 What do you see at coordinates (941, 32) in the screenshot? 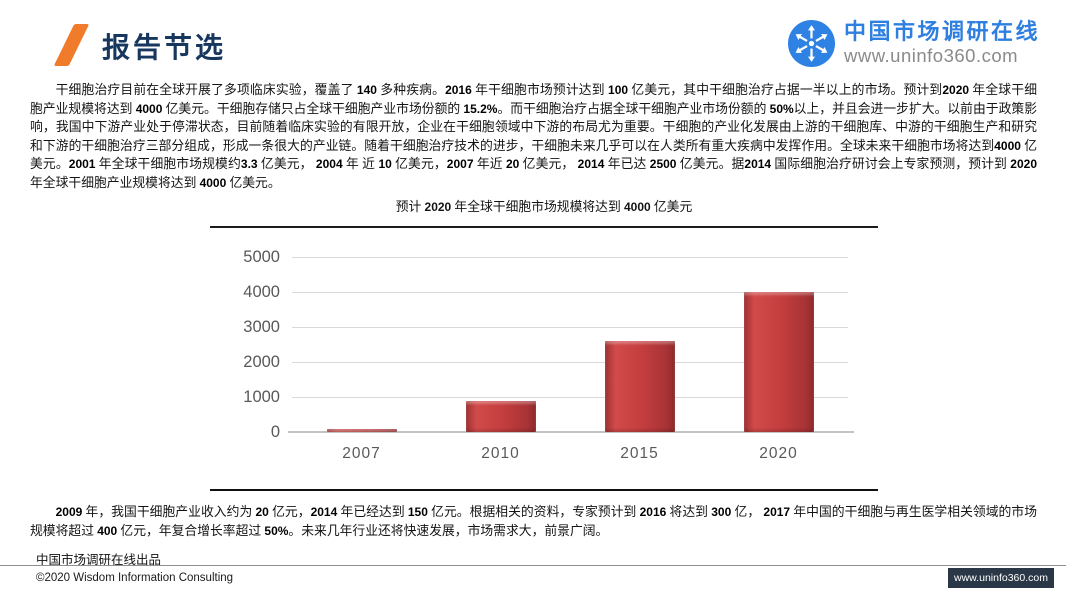
I see `brand-name: 中国市场调研在线` at bounding box center [941, 32].